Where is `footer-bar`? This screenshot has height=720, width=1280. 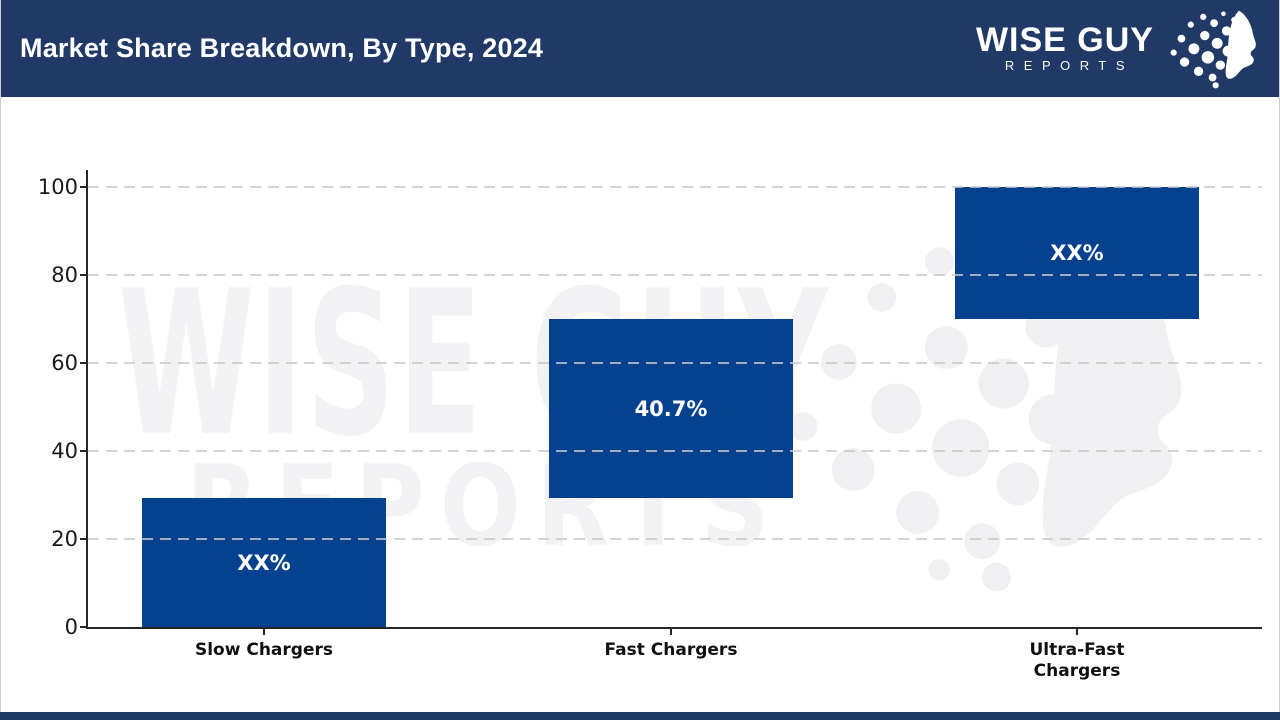 footer-bar is located at coordinates (640, 716).